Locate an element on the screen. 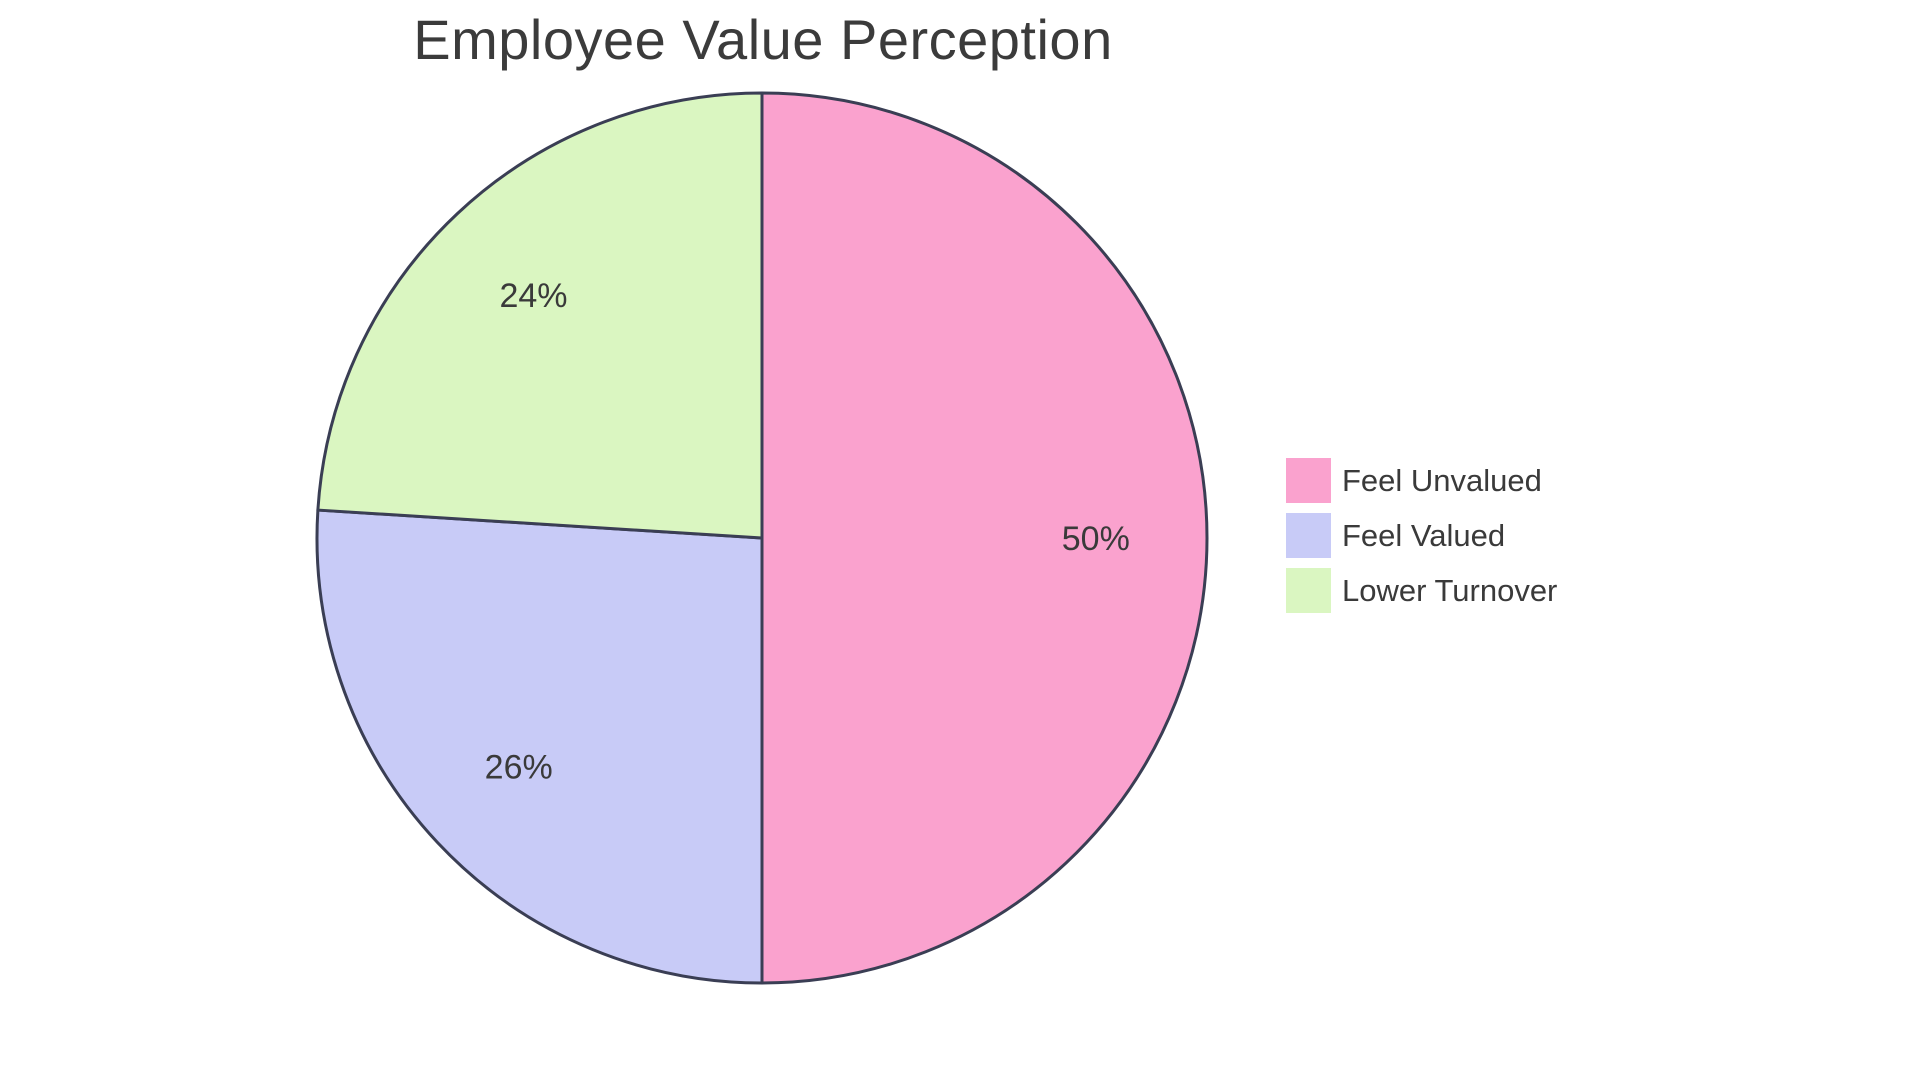 The image size is (1920, 1083). pie-slice-percentage-label: 24% is located at coordinates (533, 296).